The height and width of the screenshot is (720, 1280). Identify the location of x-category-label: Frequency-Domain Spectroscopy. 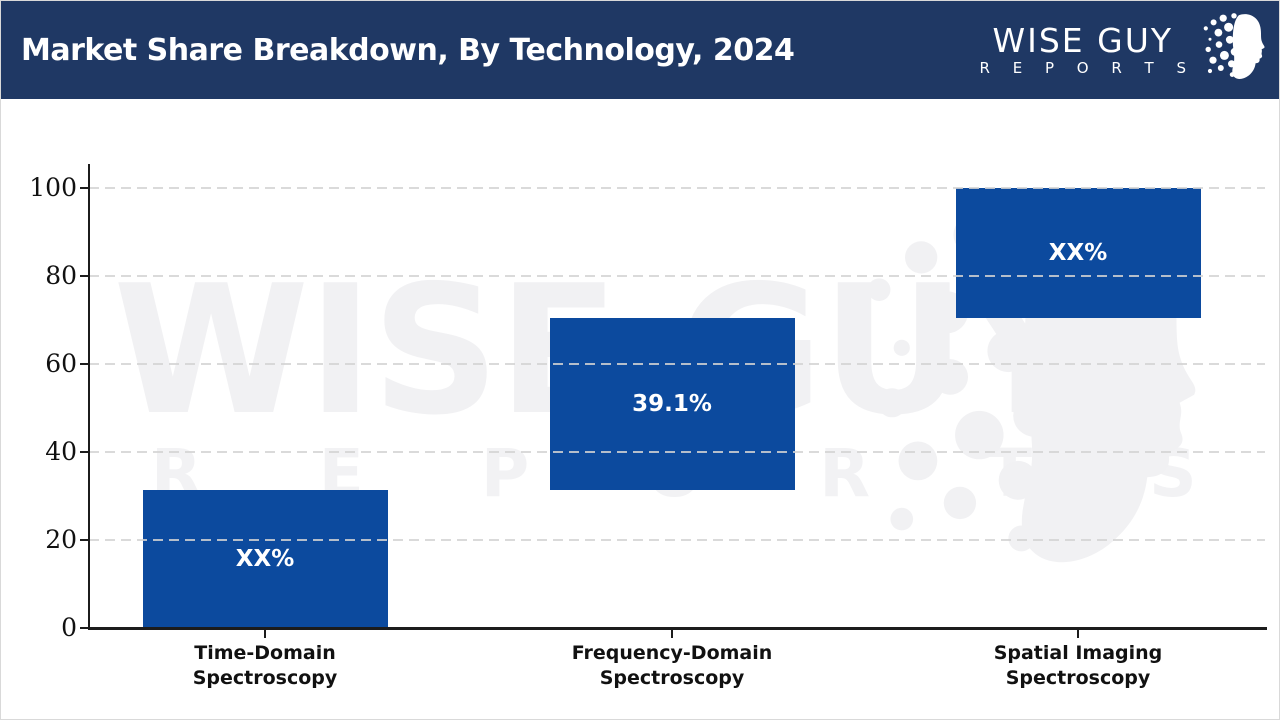
(672, 665).